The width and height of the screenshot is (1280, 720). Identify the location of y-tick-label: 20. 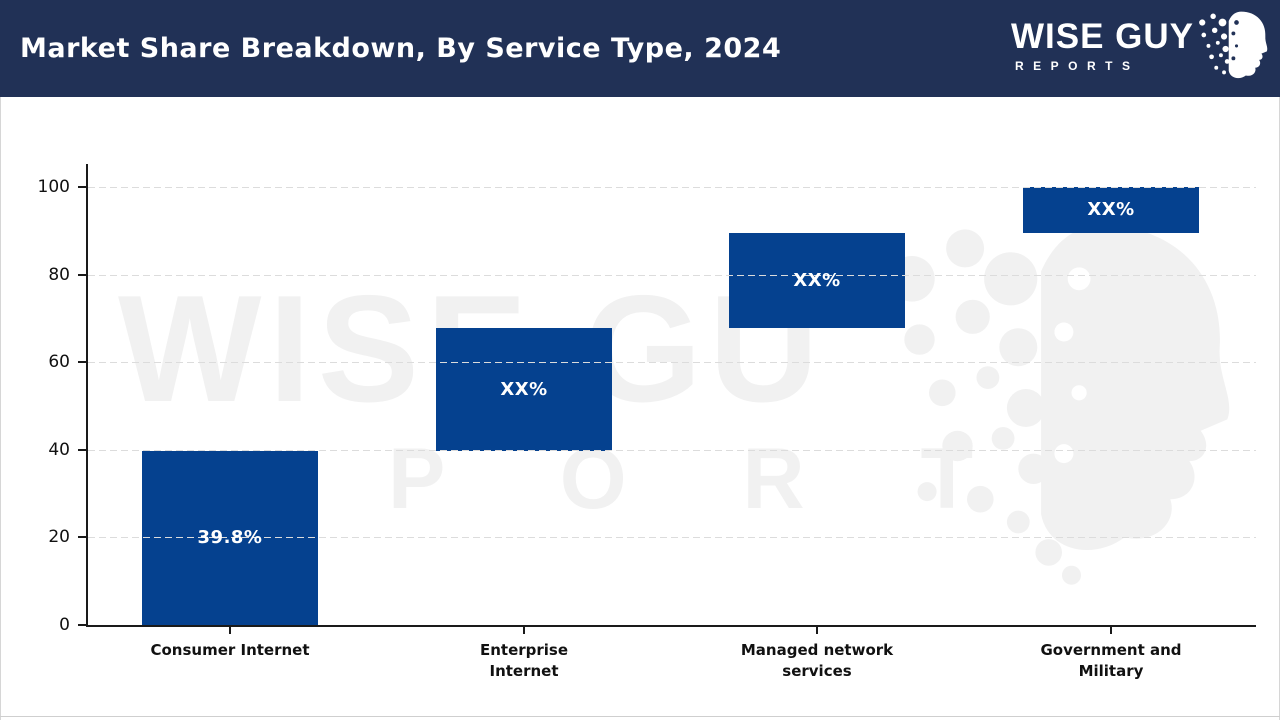
(59, 537).